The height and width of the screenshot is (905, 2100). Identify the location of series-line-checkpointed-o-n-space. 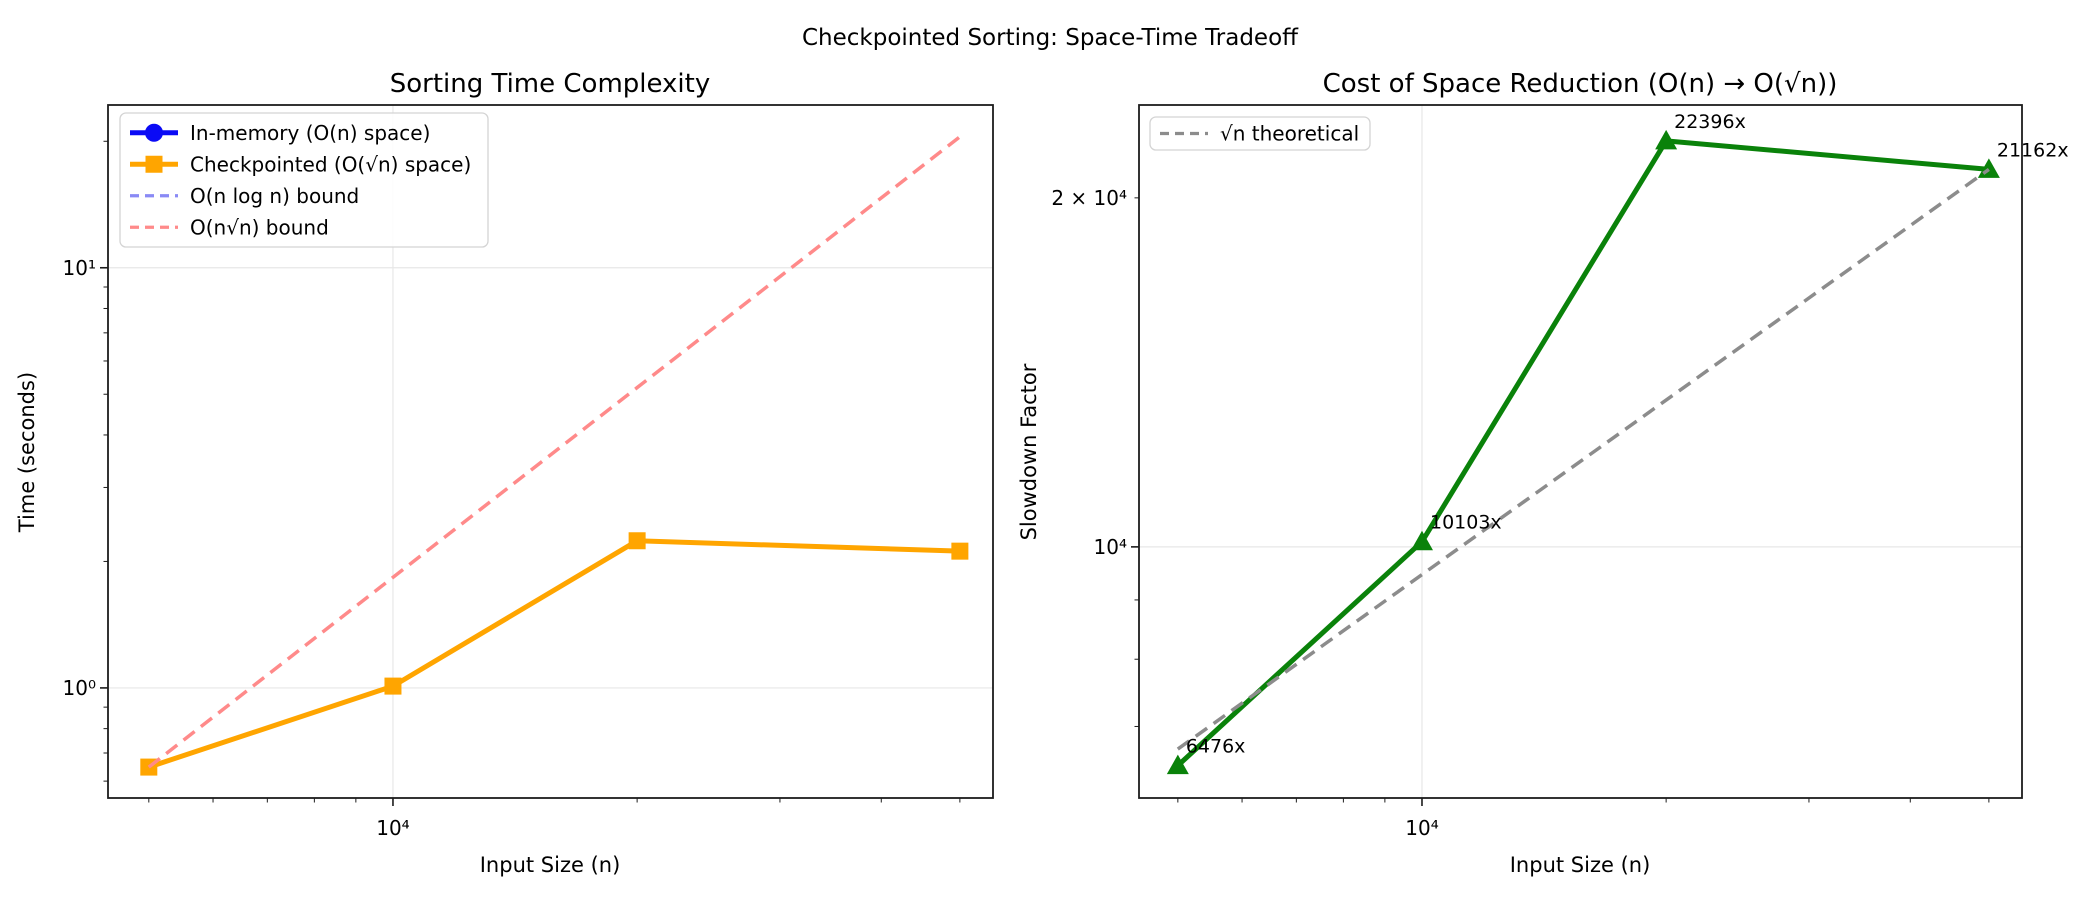
(554, 654).